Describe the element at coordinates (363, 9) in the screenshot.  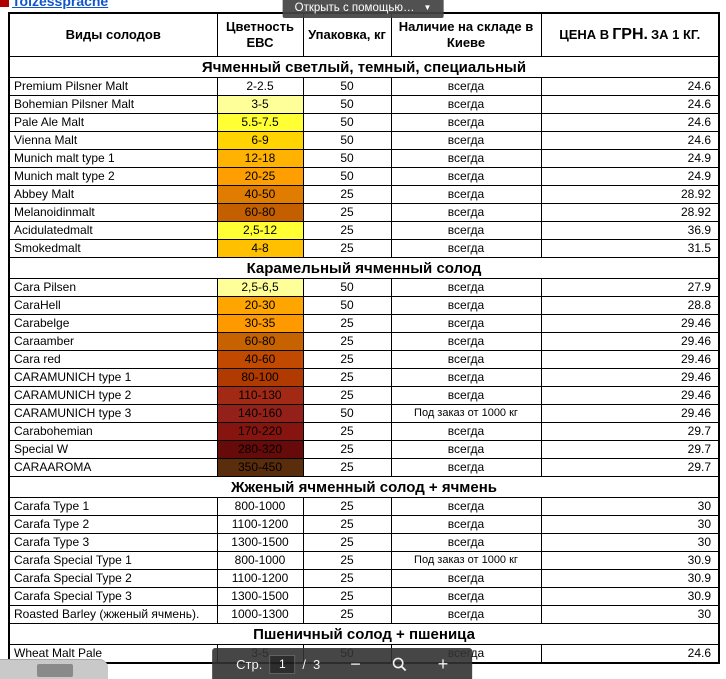
I see `open-with-button: Открыть с помощью… ▼` at that location.